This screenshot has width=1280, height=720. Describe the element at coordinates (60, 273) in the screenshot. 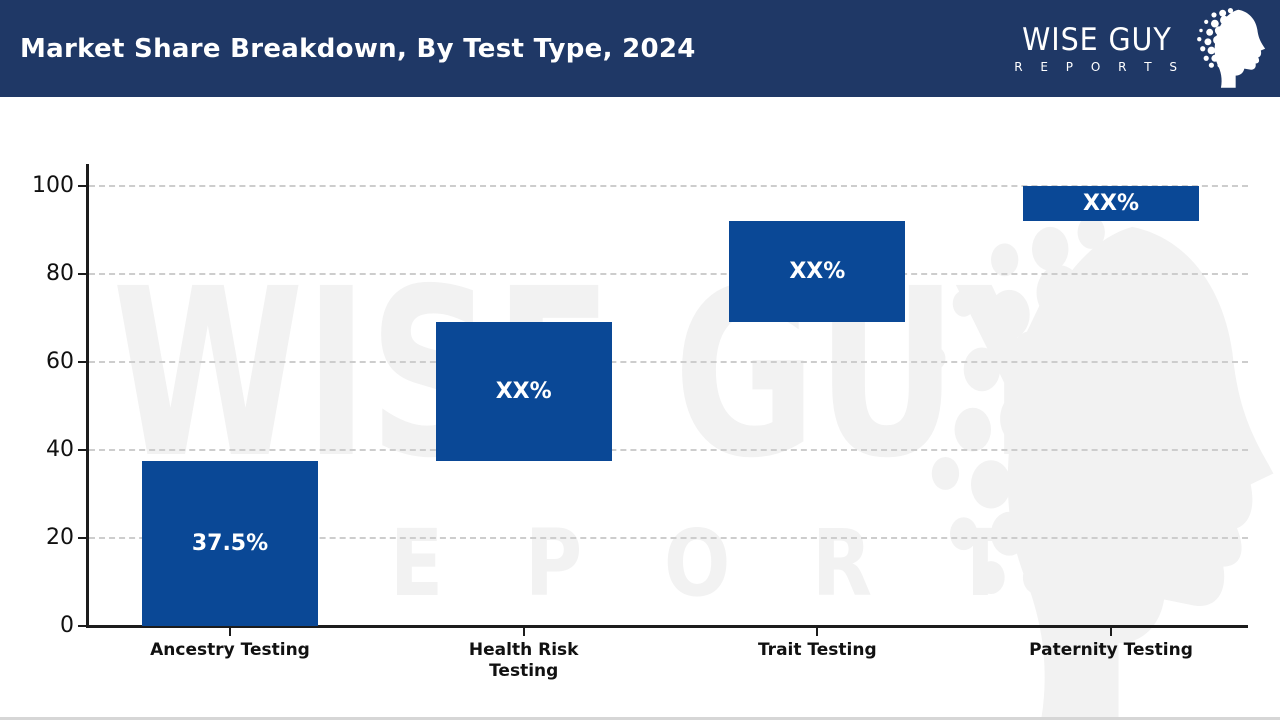

I see `y-tick-label: 80` at that location.